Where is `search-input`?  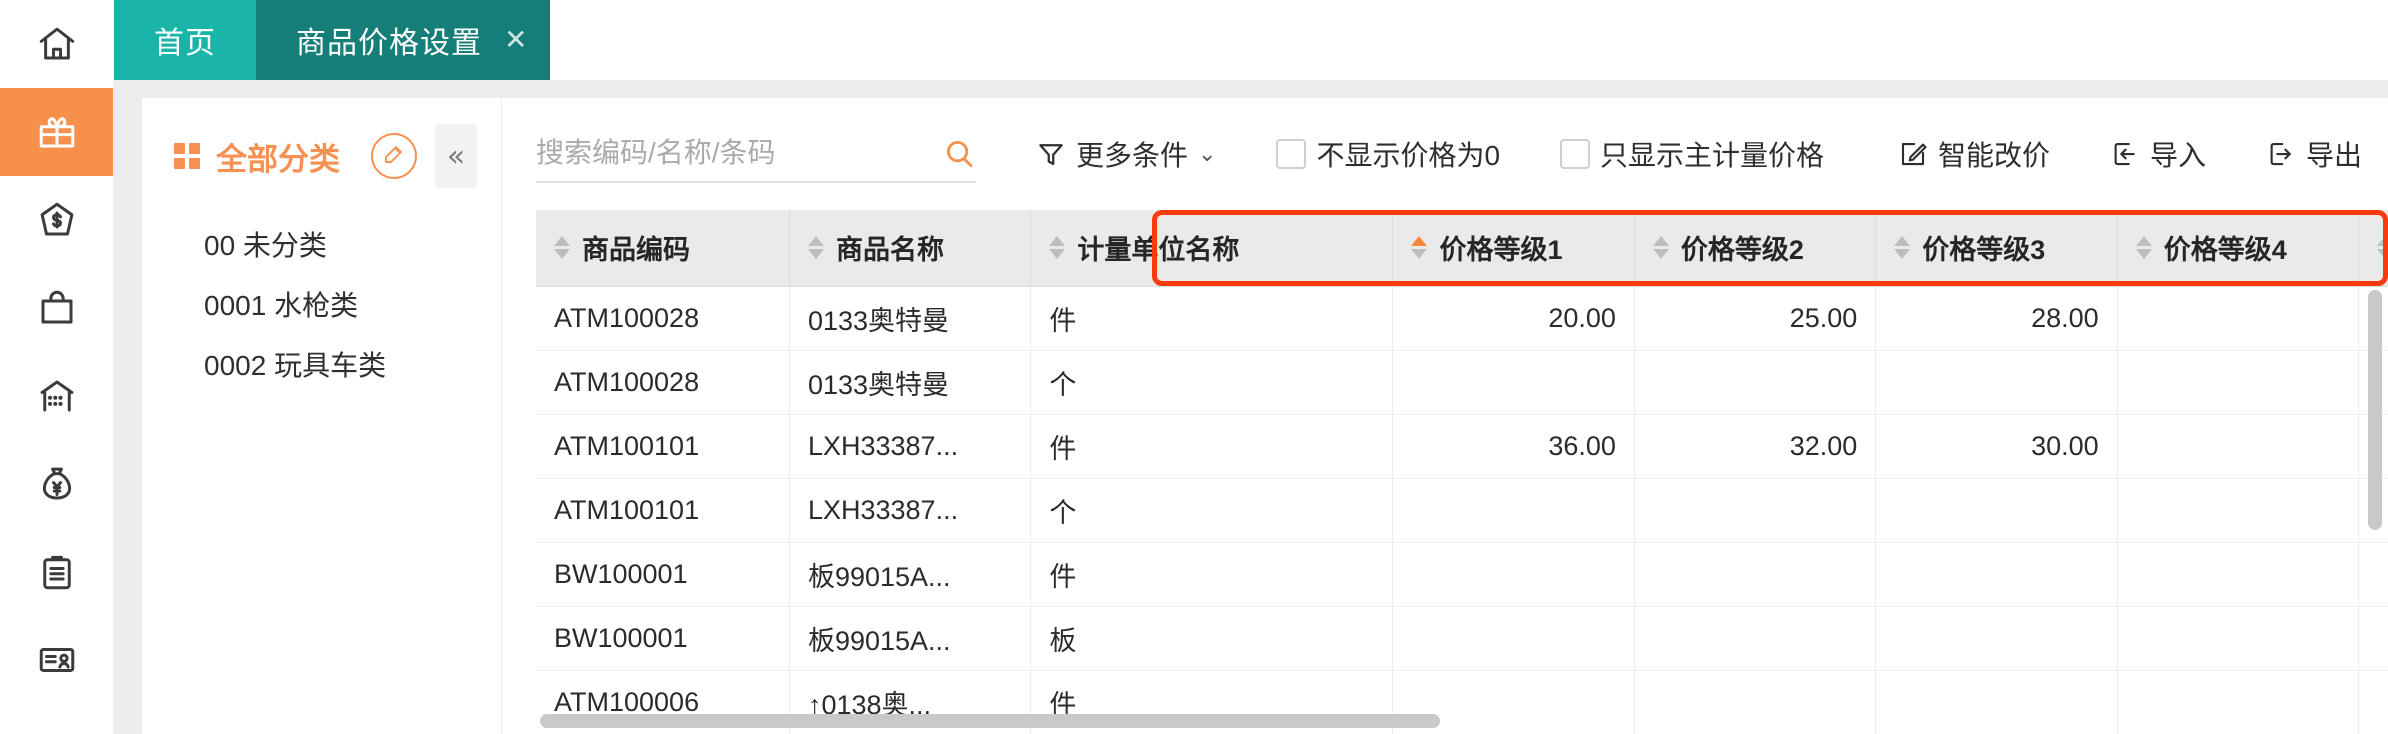
search-input is located at coordinates (739, 153).